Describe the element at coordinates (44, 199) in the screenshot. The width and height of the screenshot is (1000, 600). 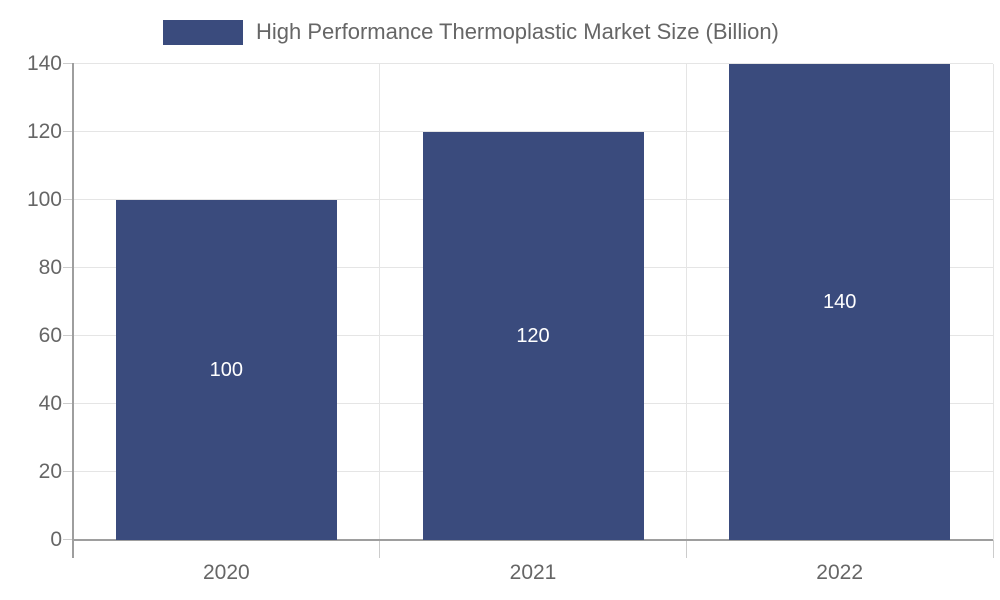
I see `y-tick-label: 100` at that location.